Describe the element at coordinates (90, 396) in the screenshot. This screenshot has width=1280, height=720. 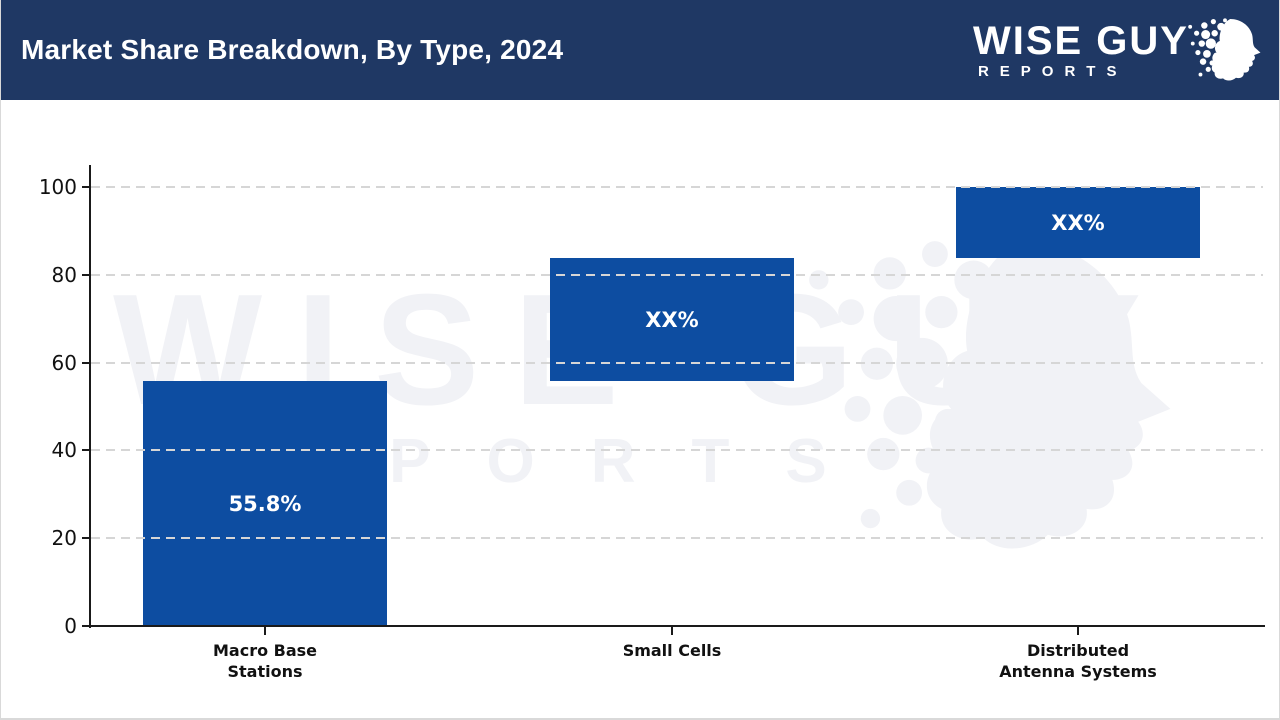
I see `axis-y` at that location.